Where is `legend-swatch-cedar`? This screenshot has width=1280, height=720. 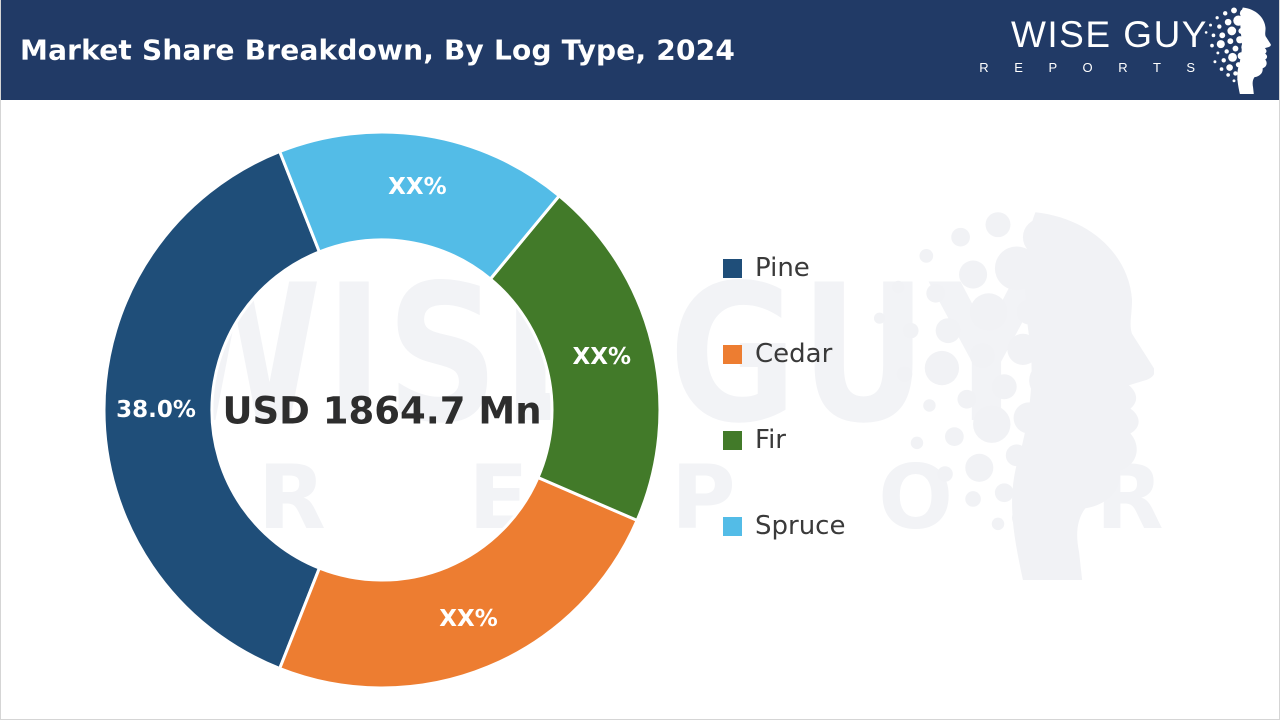
legend-swatch-cedar is located at coordinates (732, 354).